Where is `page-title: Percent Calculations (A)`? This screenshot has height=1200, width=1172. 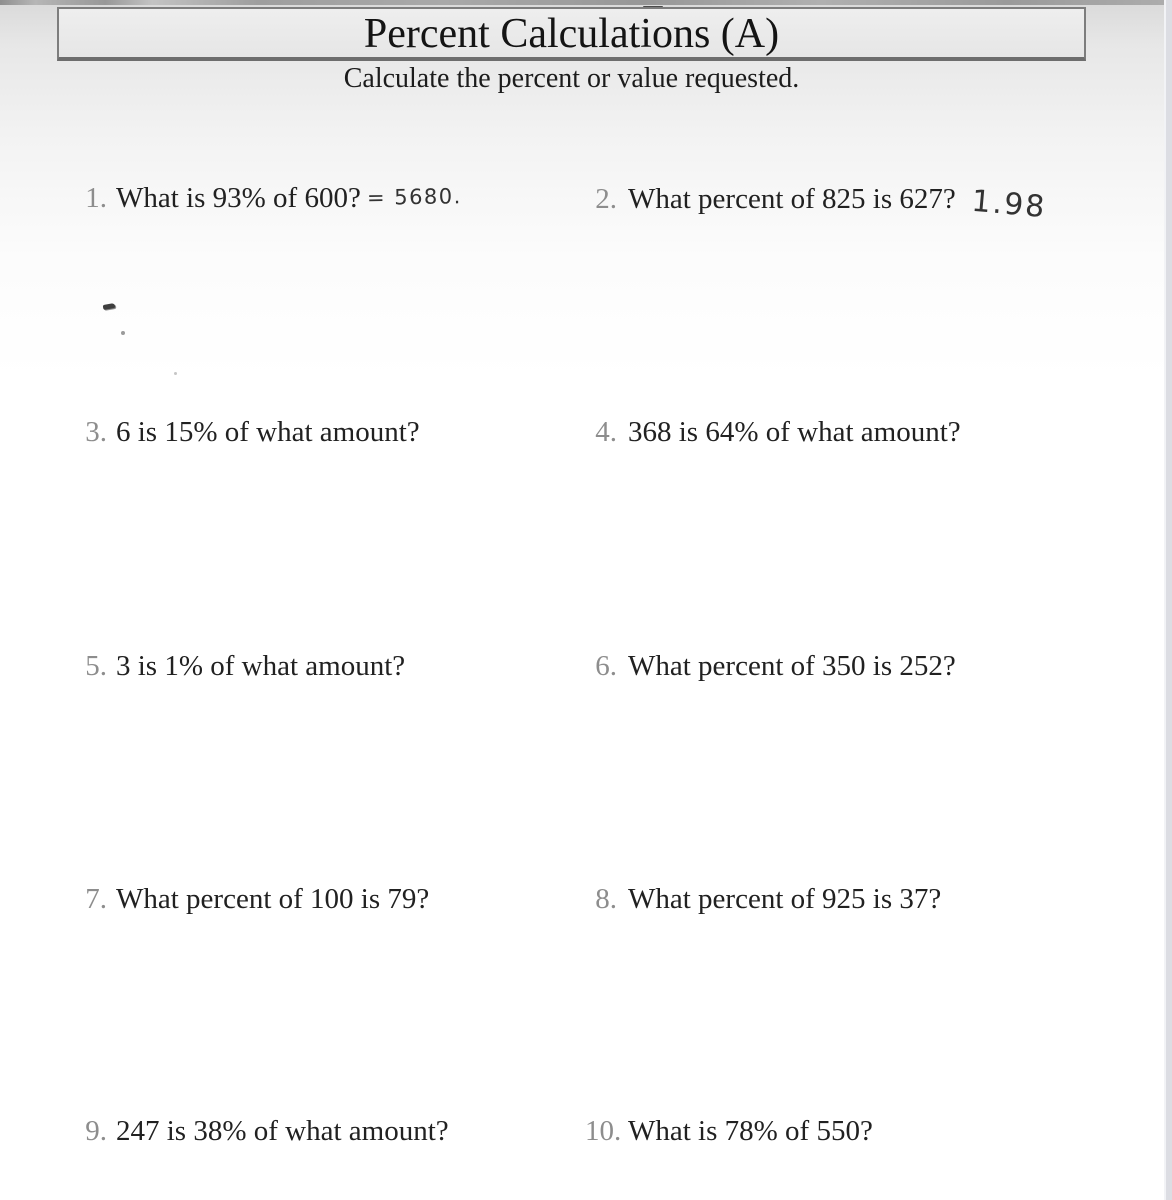 page-title: Percent Calculations (A) is located at coordinates (571, 34).